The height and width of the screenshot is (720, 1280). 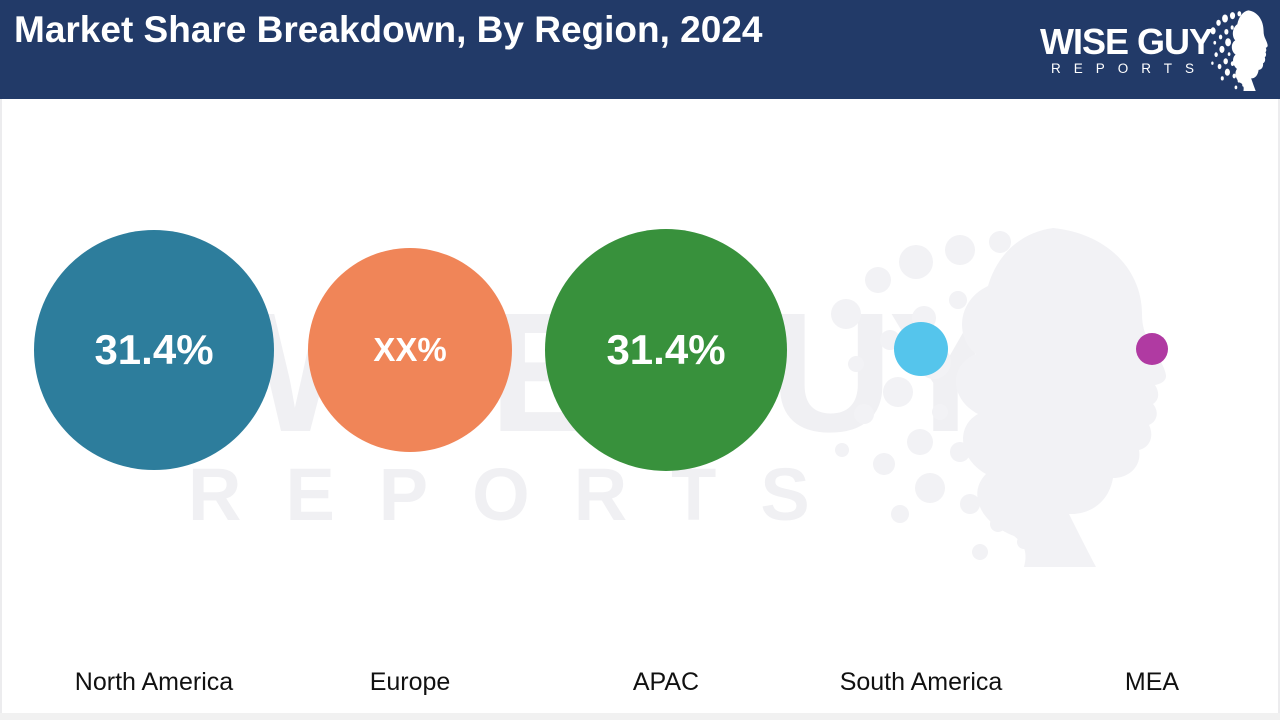 What do you see at coordinates (1239, 50) in the screenshot?
I see `wiseguy-head-logo-icon` at bounding box center [1239, 50].